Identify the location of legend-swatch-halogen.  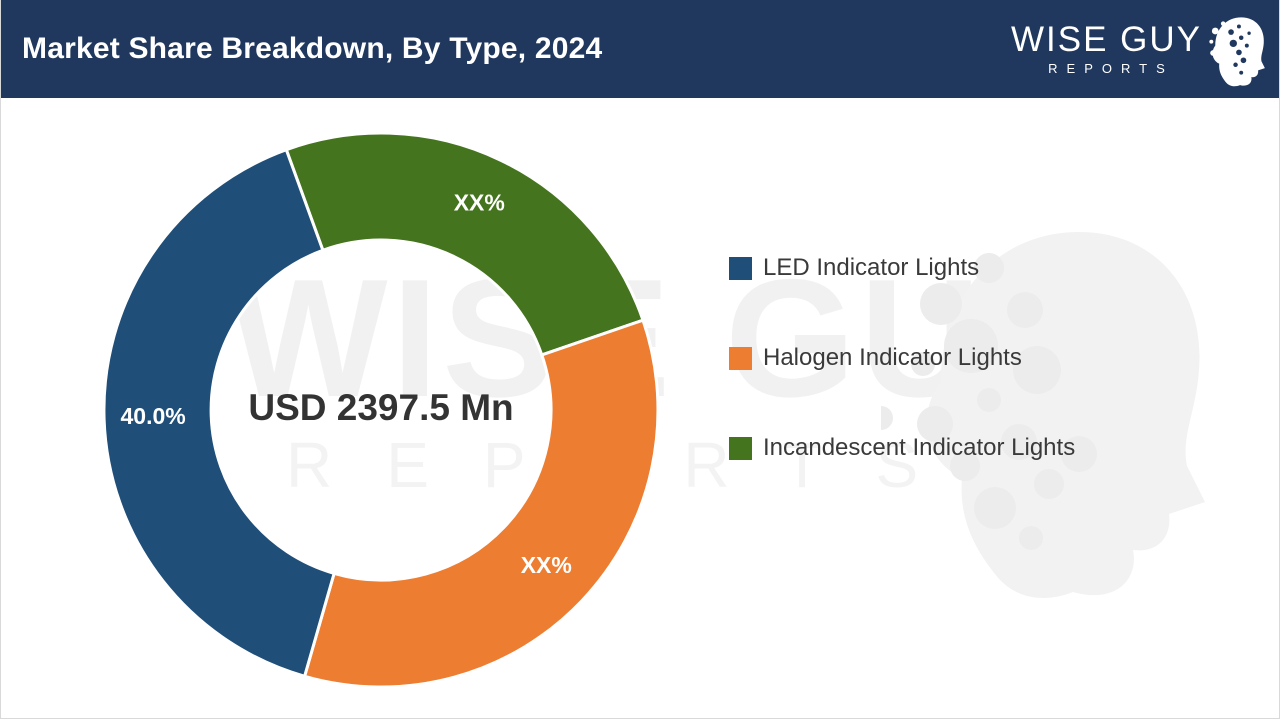
(740, 358).